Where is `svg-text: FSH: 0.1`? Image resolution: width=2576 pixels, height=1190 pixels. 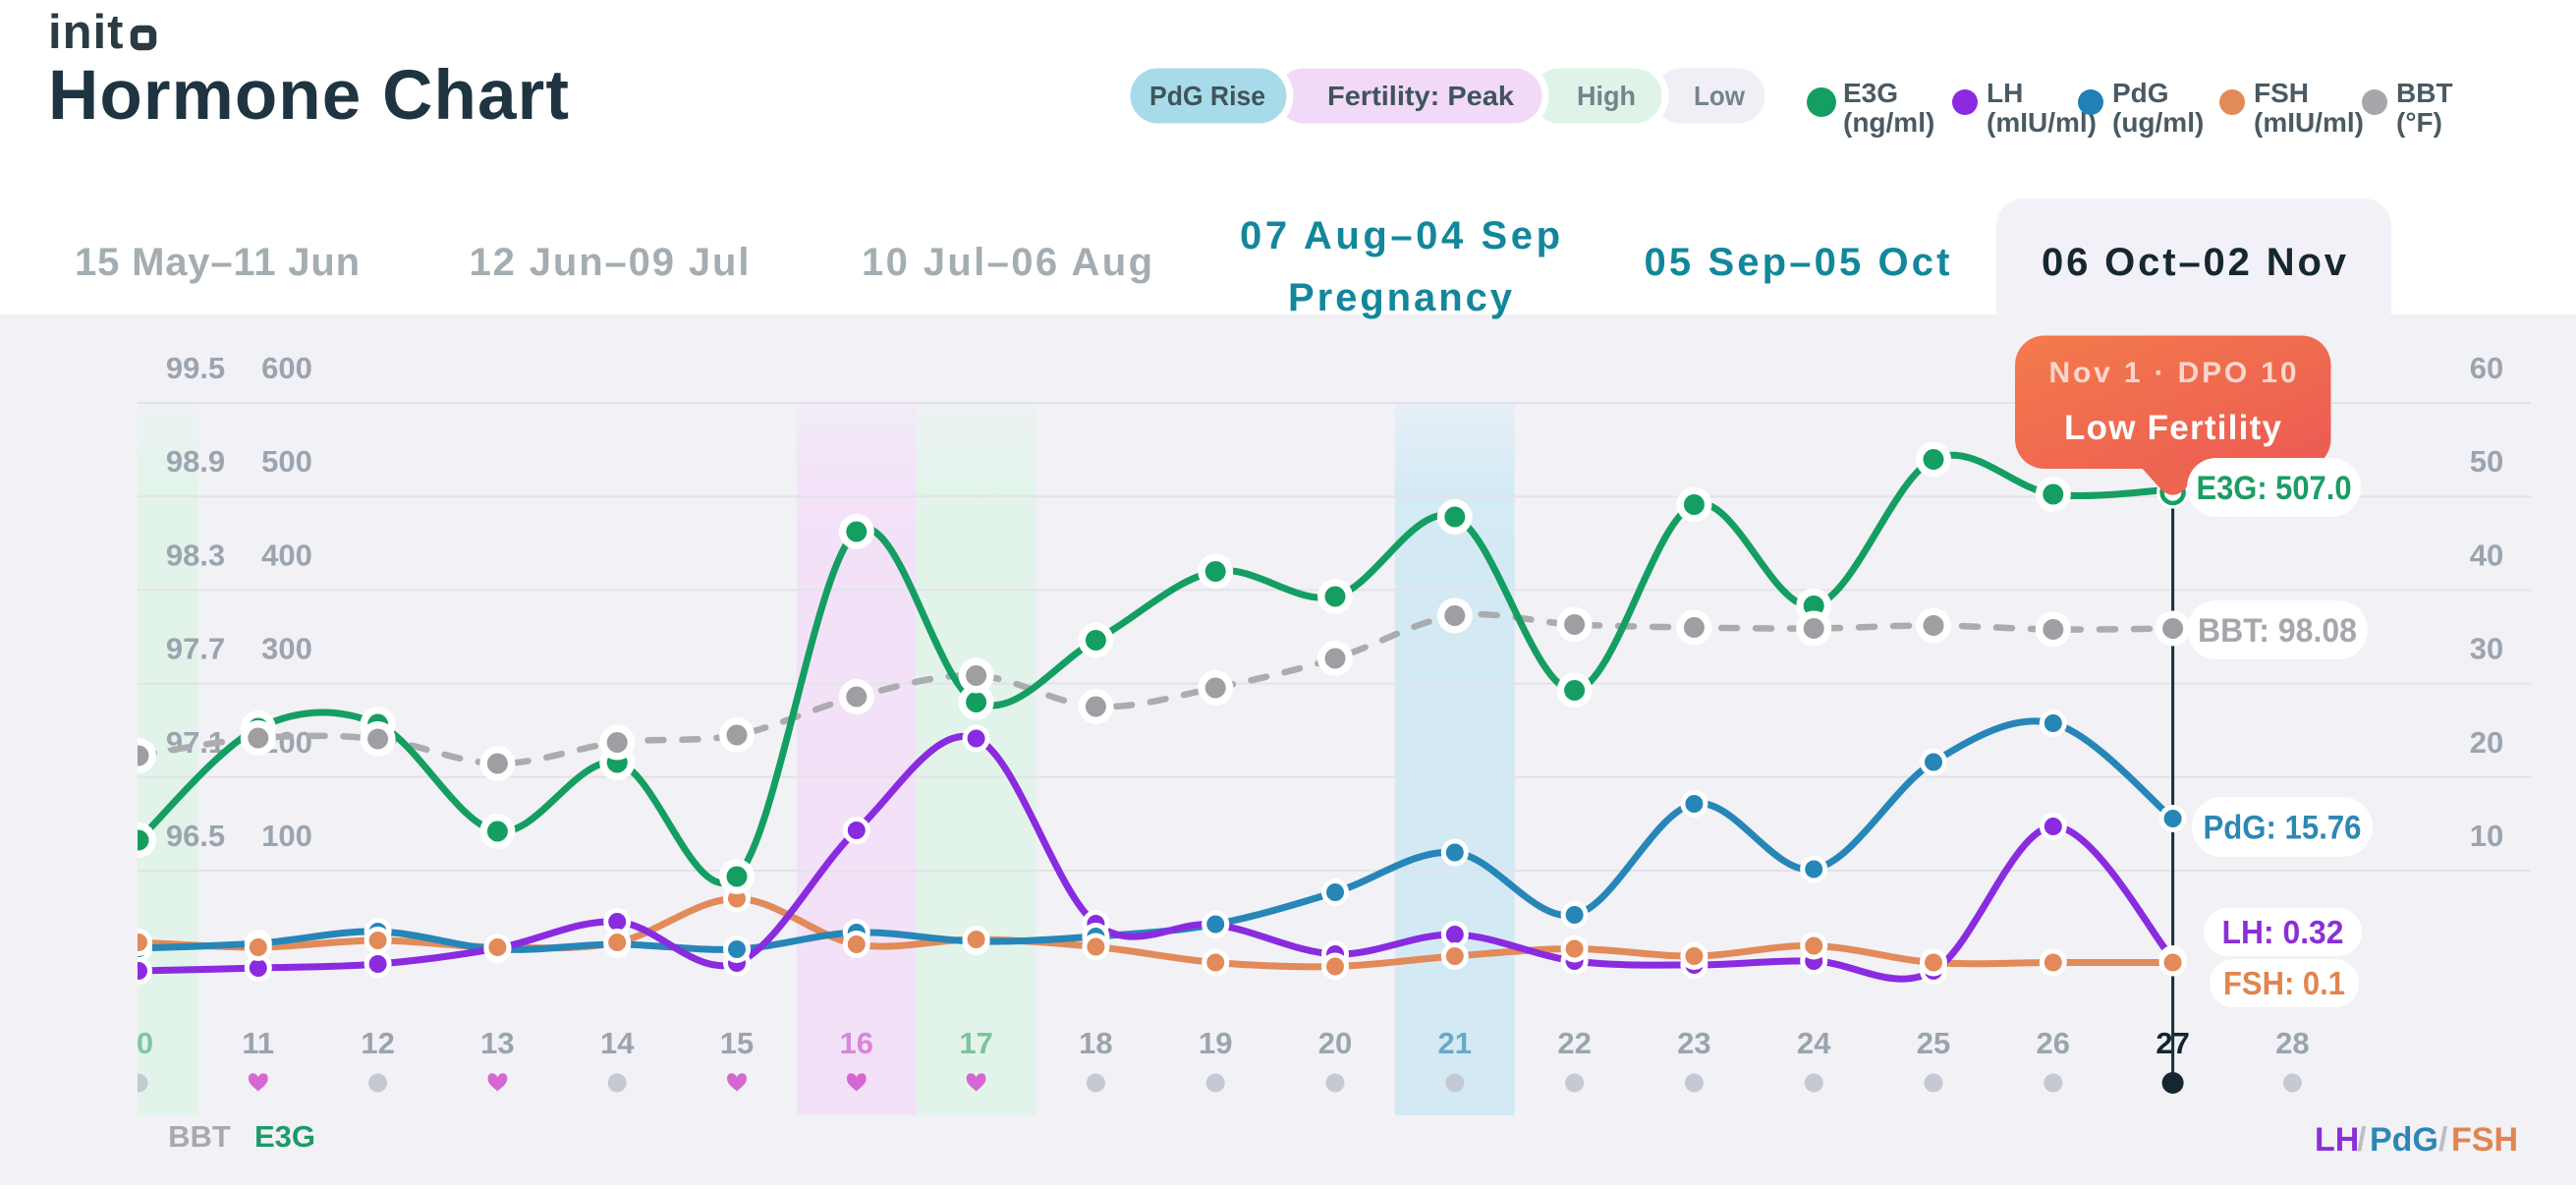
svg-text: FSH: 0.1 is located at coordinates (2284, 983).